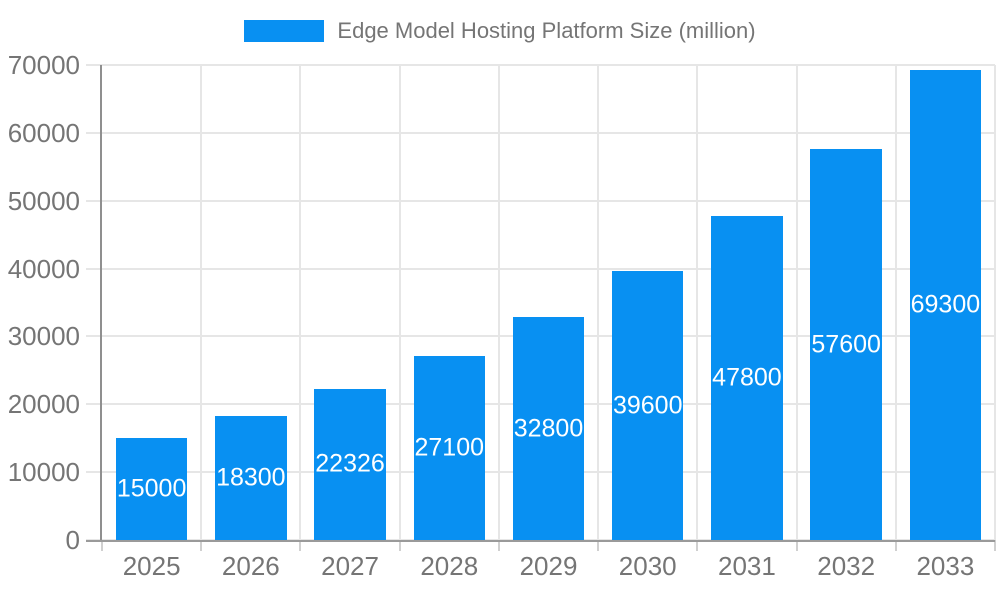 The width and height of the screenshot is (1000, 600). What do you see at coordinates (284, 31) in the screenshot?
I see `legend-swatch` at bounding box center [284, 31].